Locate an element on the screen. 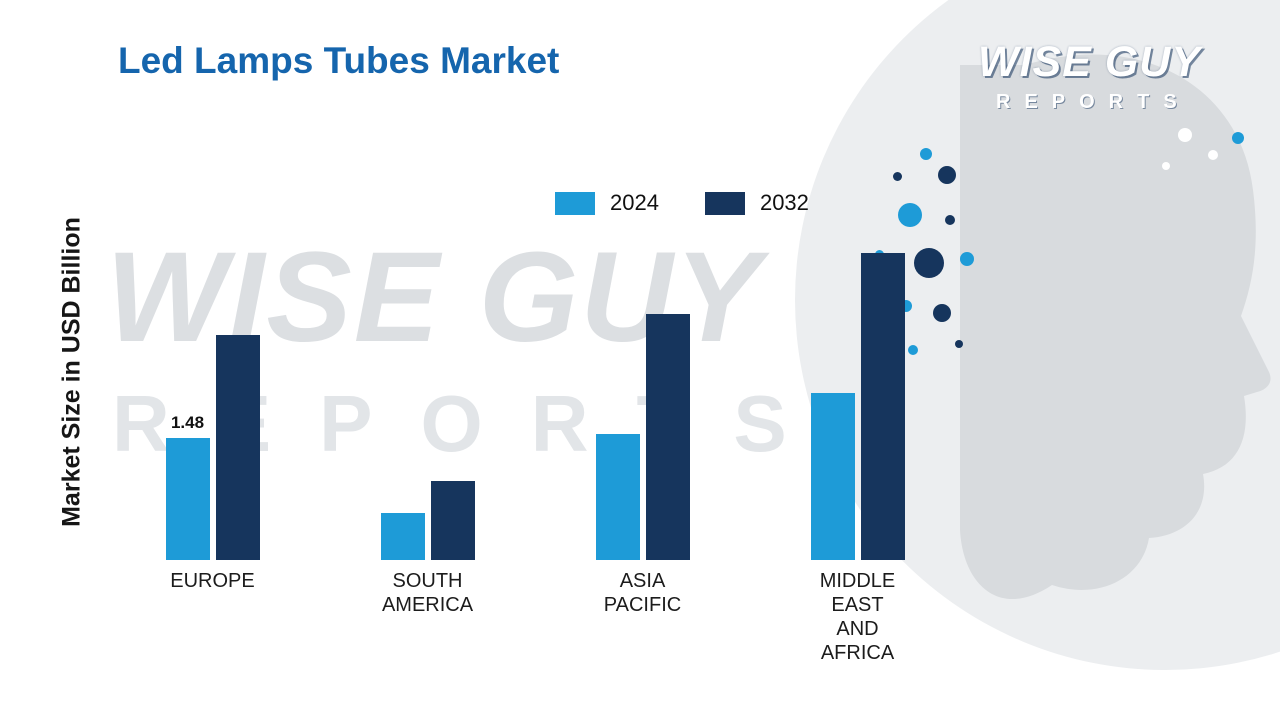 This screenshot has height=720, width=1280. bar-pair: 1.48 is located at coordinates (212, 447).